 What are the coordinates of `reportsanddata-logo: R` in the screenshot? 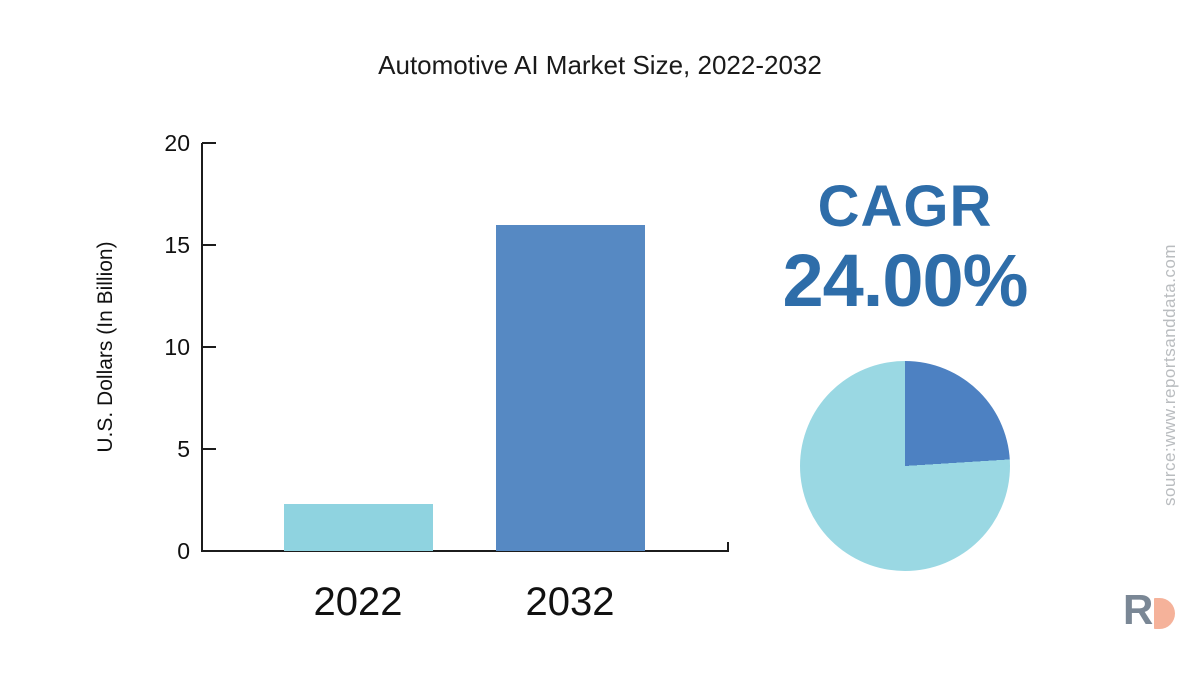 It's located at (1149, 609).